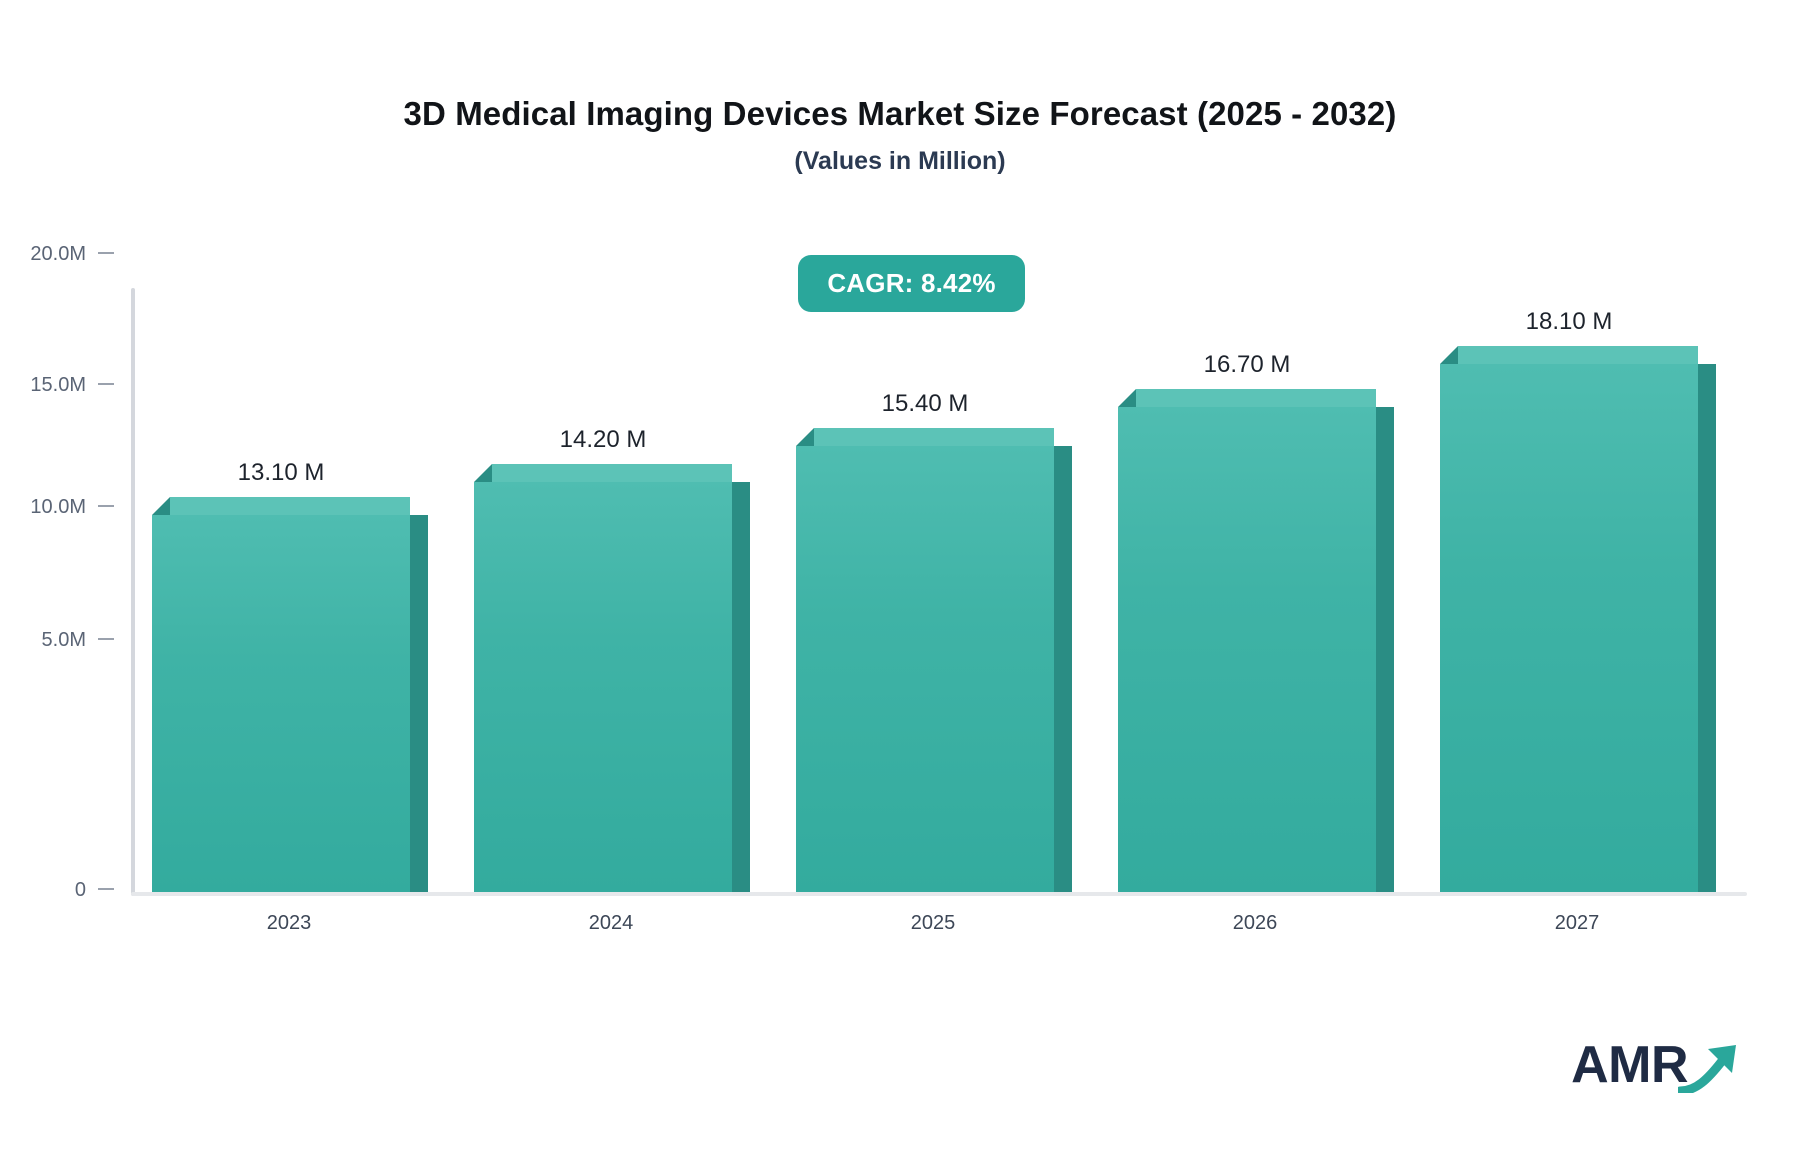  I want to click on x-axis-tick-label-2024: 2024, so click(611, 923).